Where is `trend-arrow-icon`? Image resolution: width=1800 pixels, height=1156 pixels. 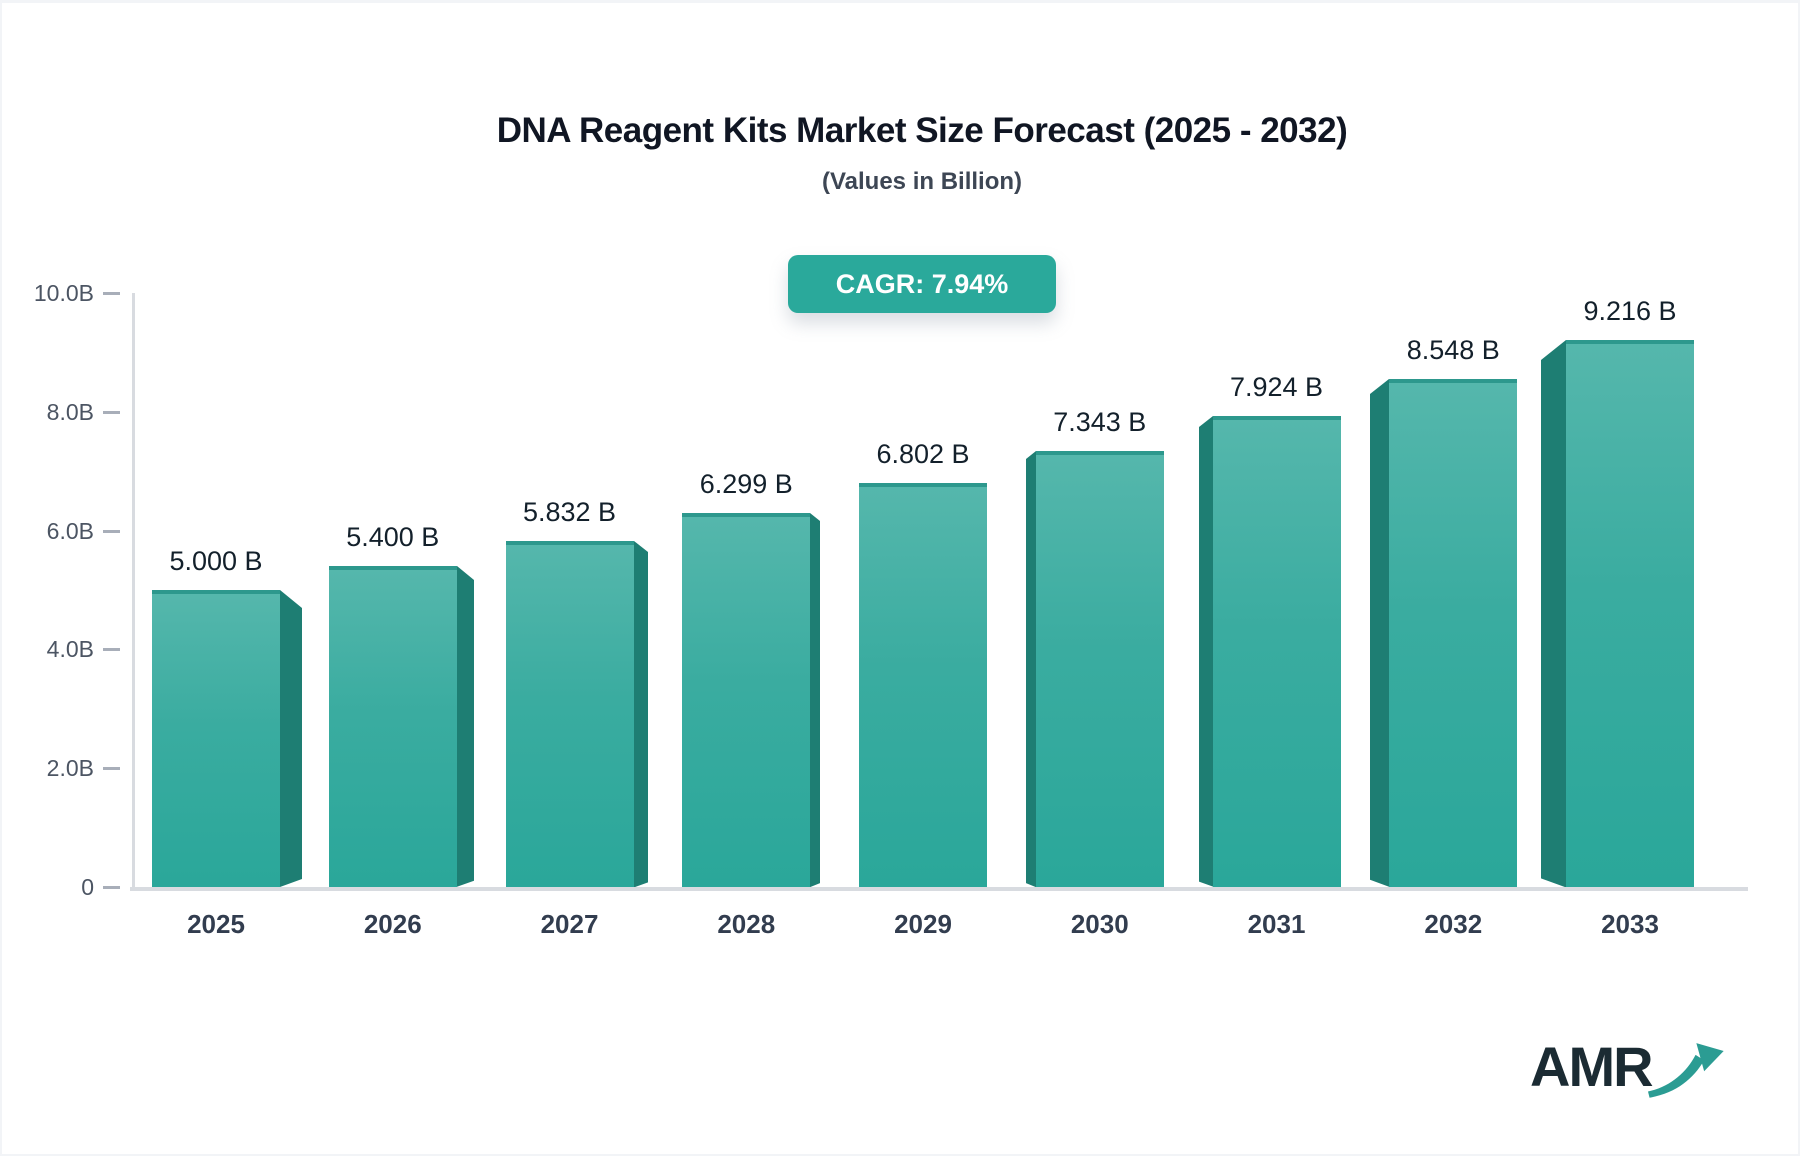
trend-arrow-icon is located at coordinates (1685, 1070).